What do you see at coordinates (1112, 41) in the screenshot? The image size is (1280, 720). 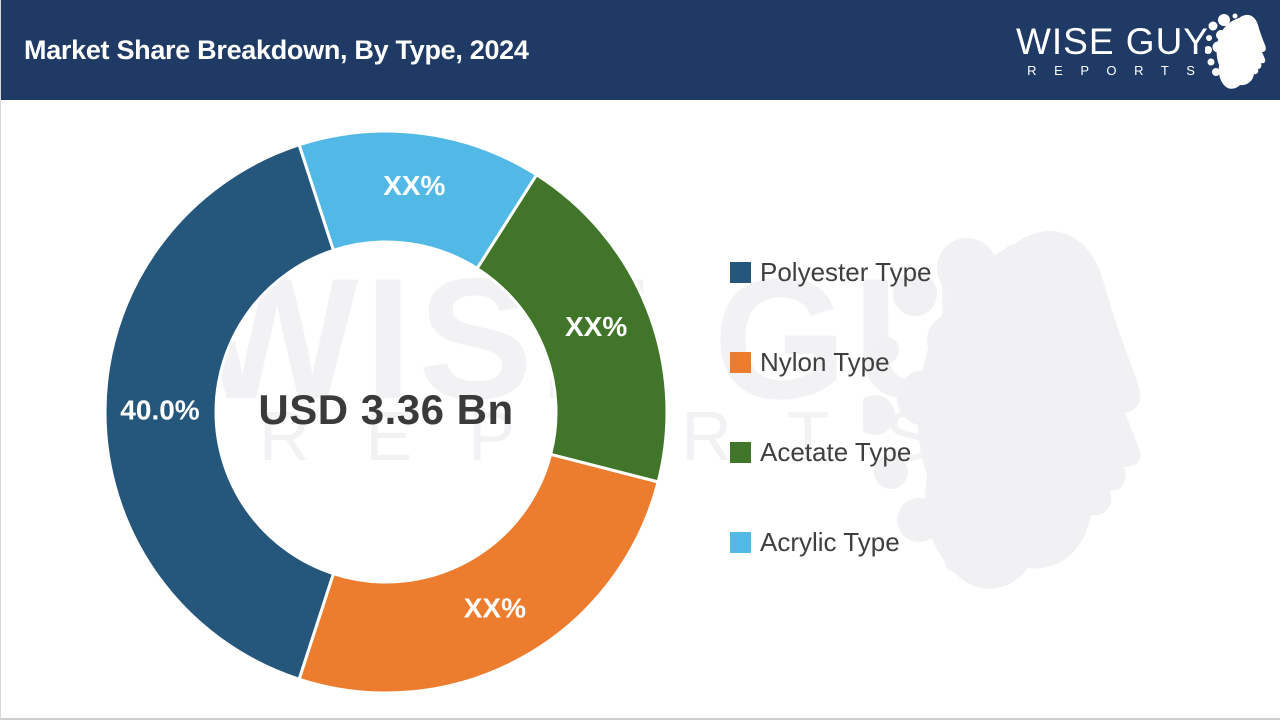 I see `logo-wordmark: WISE GUY` at bounding box center [1112, 41].